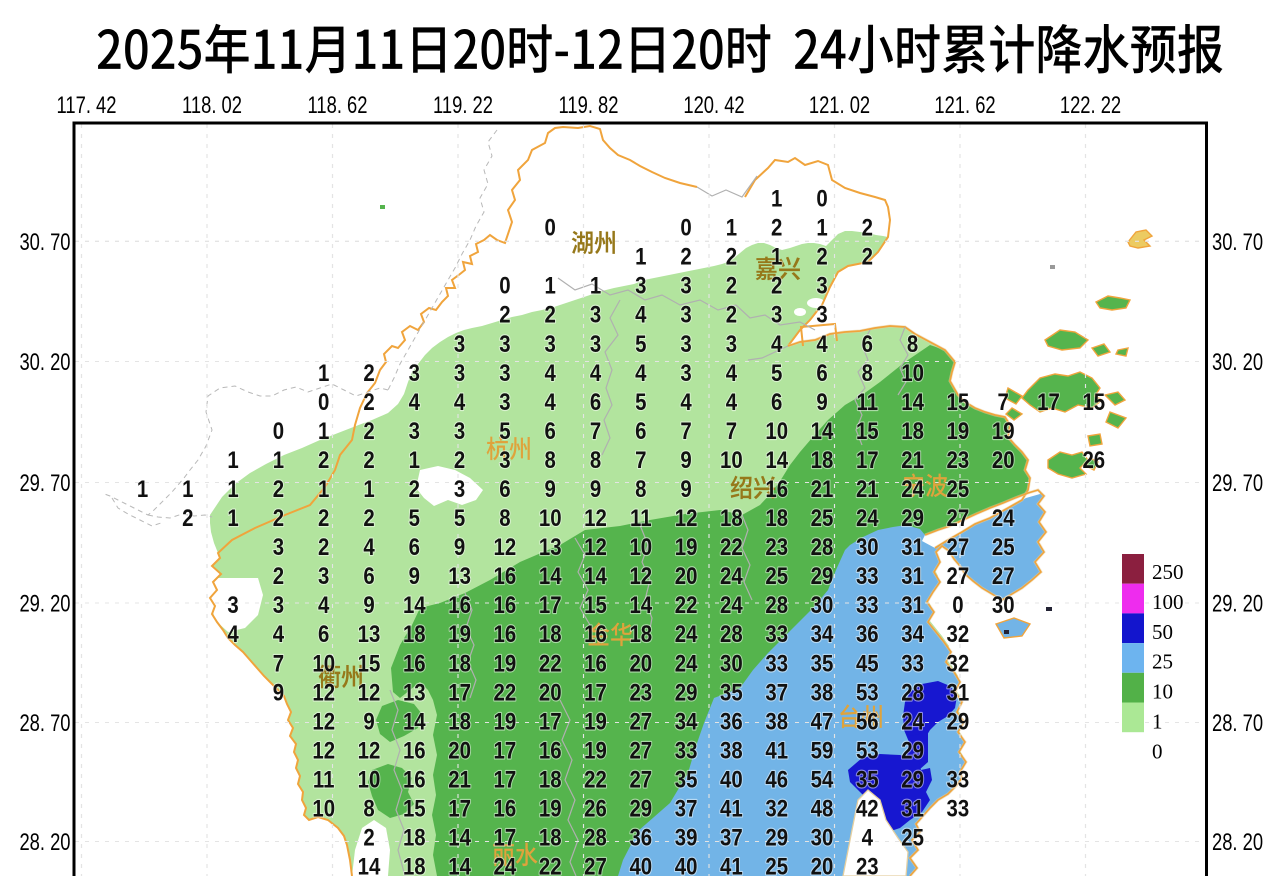 The height and width of the screenshot is (881, 1280). I want to click on svg-text: 41, so click(731, 864).